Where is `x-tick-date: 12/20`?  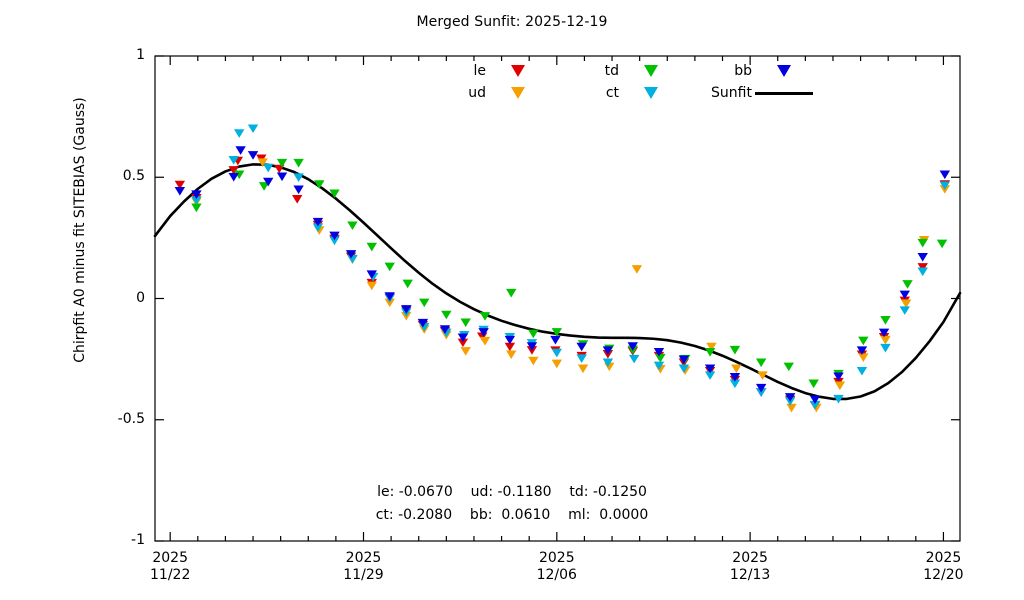
x-tick-date: 12/20 is located at coordinates (943, 575).